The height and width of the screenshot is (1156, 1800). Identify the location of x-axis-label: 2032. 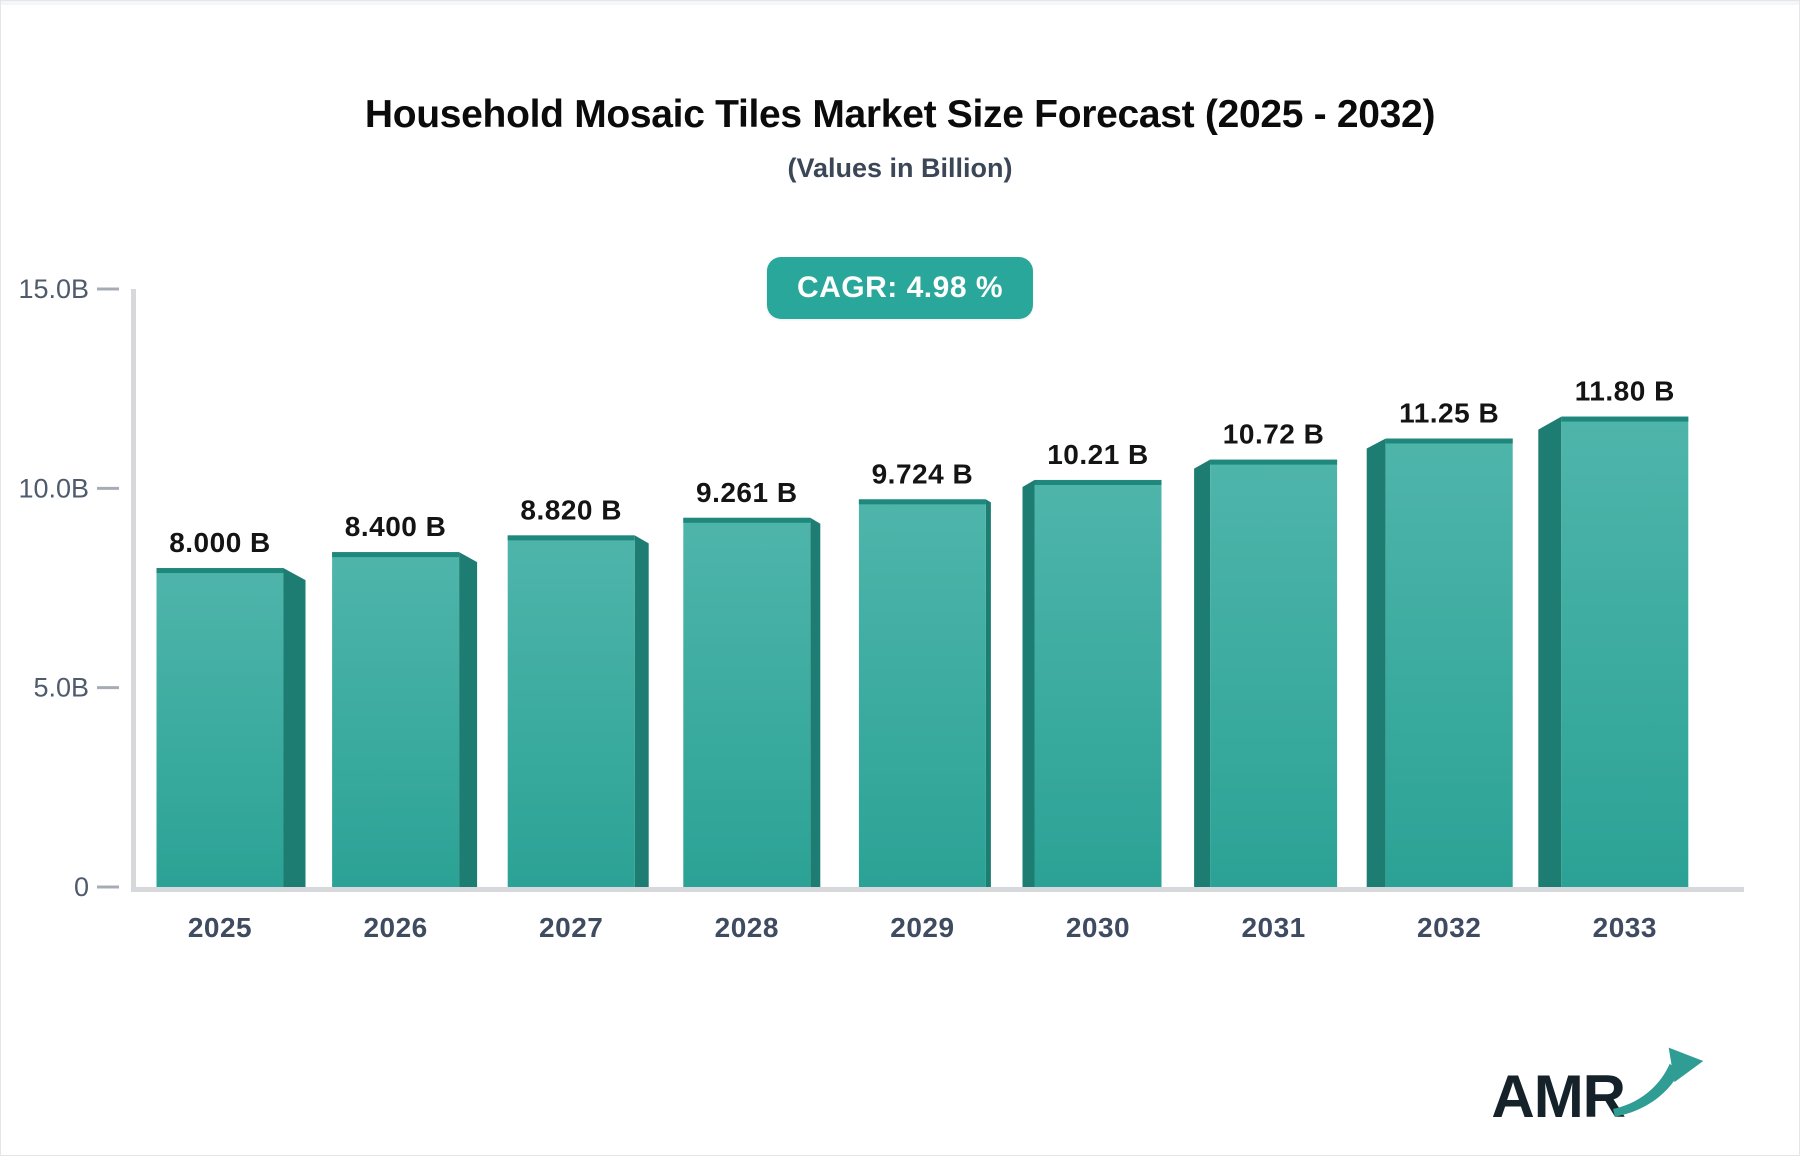
(1449, 927).